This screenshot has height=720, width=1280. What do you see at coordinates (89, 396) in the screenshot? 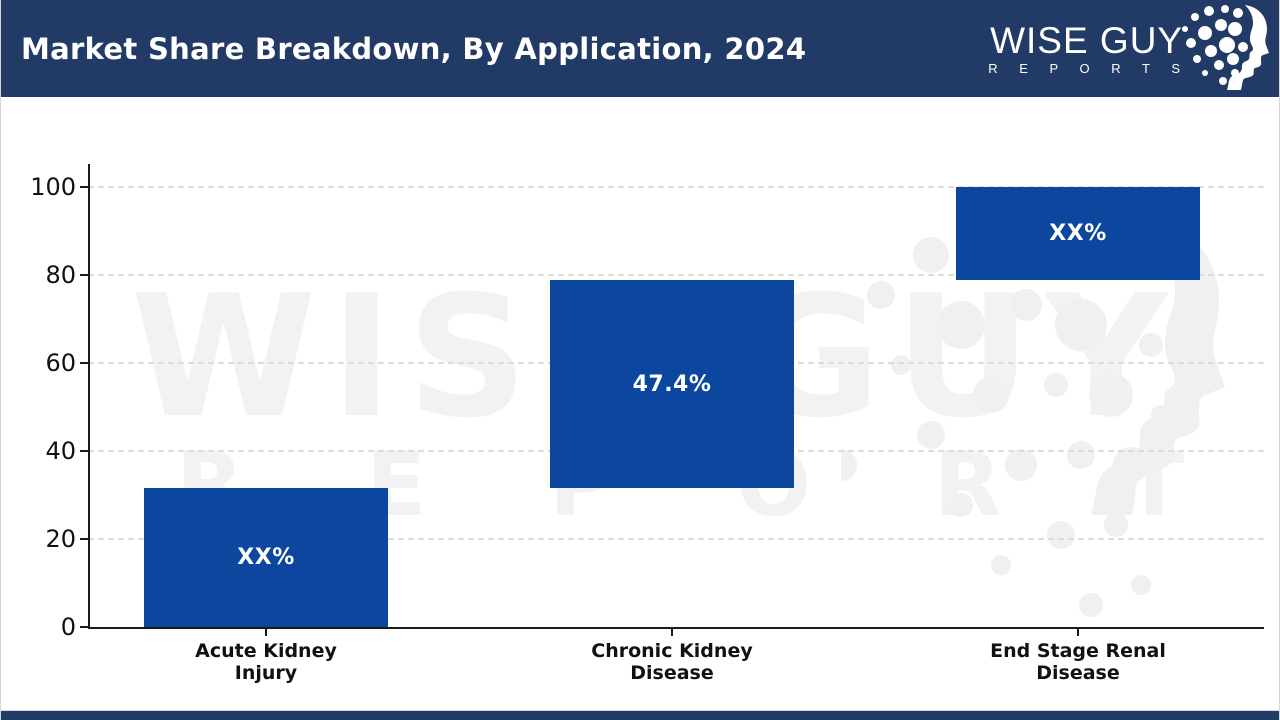
I see `y-axis-line` at bounding box center [89, 396].